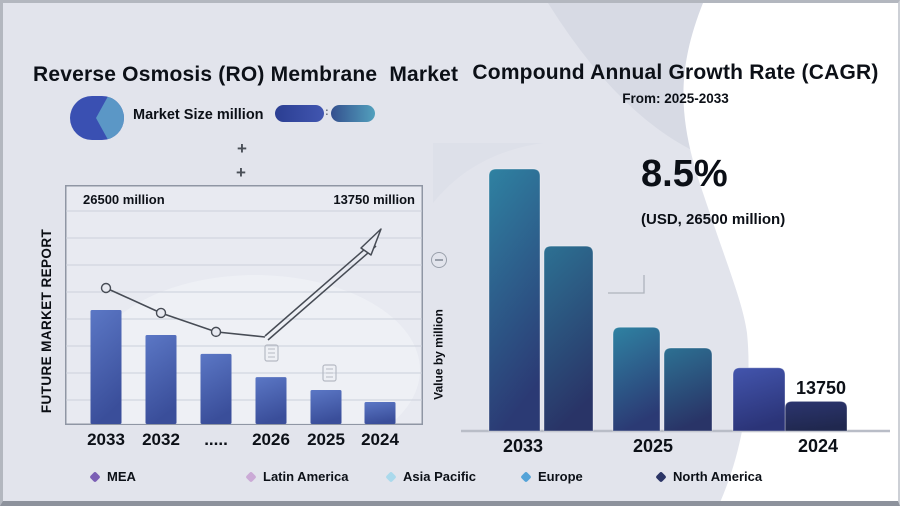 The width and height of the screenshot is (900, 506). What do you see at coordinates (759, 399) in the screenshot?
I see `bar-2024-a` at bounding box center [759, 399].